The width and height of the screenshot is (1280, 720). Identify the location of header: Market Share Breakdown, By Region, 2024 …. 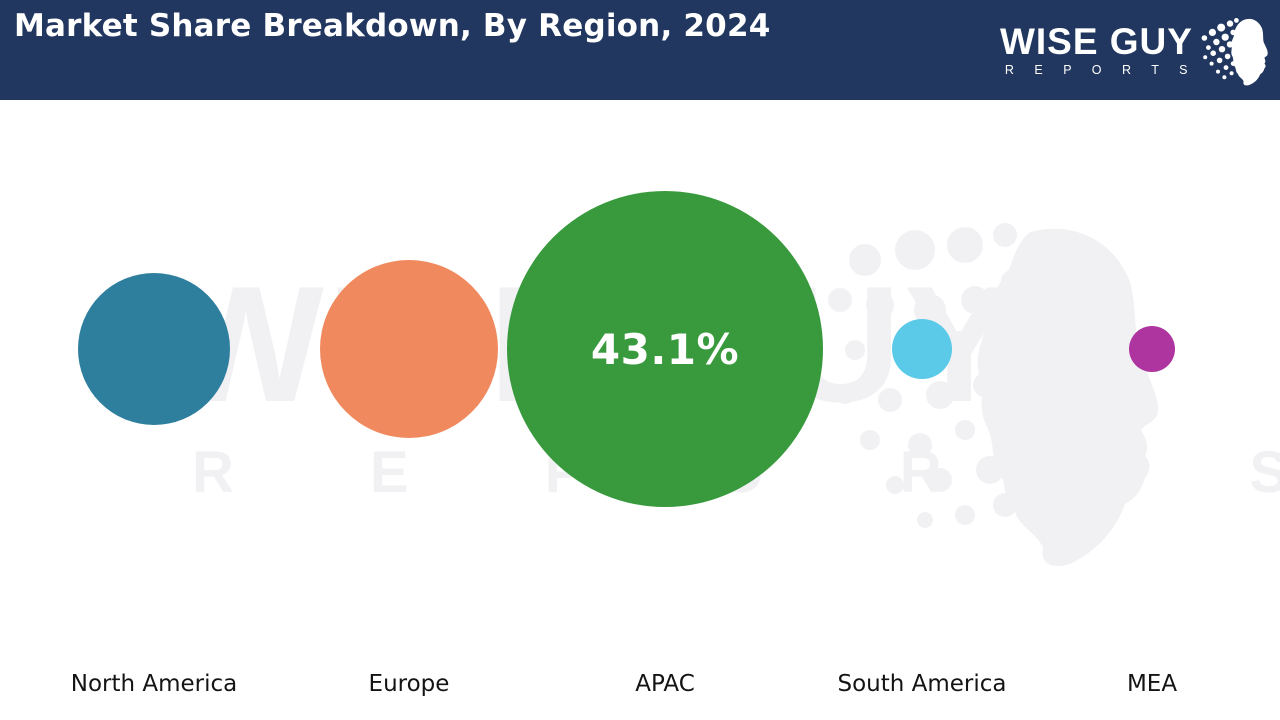
(640, 50).